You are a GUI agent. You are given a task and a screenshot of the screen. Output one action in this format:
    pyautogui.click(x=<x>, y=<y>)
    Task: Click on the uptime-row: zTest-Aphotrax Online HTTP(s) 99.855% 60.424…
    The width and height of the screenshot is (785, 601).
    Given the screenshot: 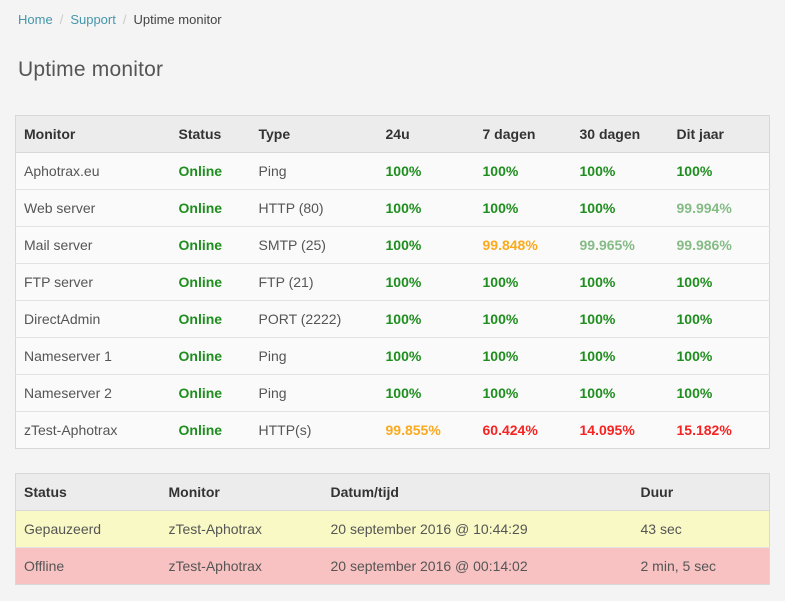 What is the action you would take?
    pyautogui.click(x=392, y=430)
    